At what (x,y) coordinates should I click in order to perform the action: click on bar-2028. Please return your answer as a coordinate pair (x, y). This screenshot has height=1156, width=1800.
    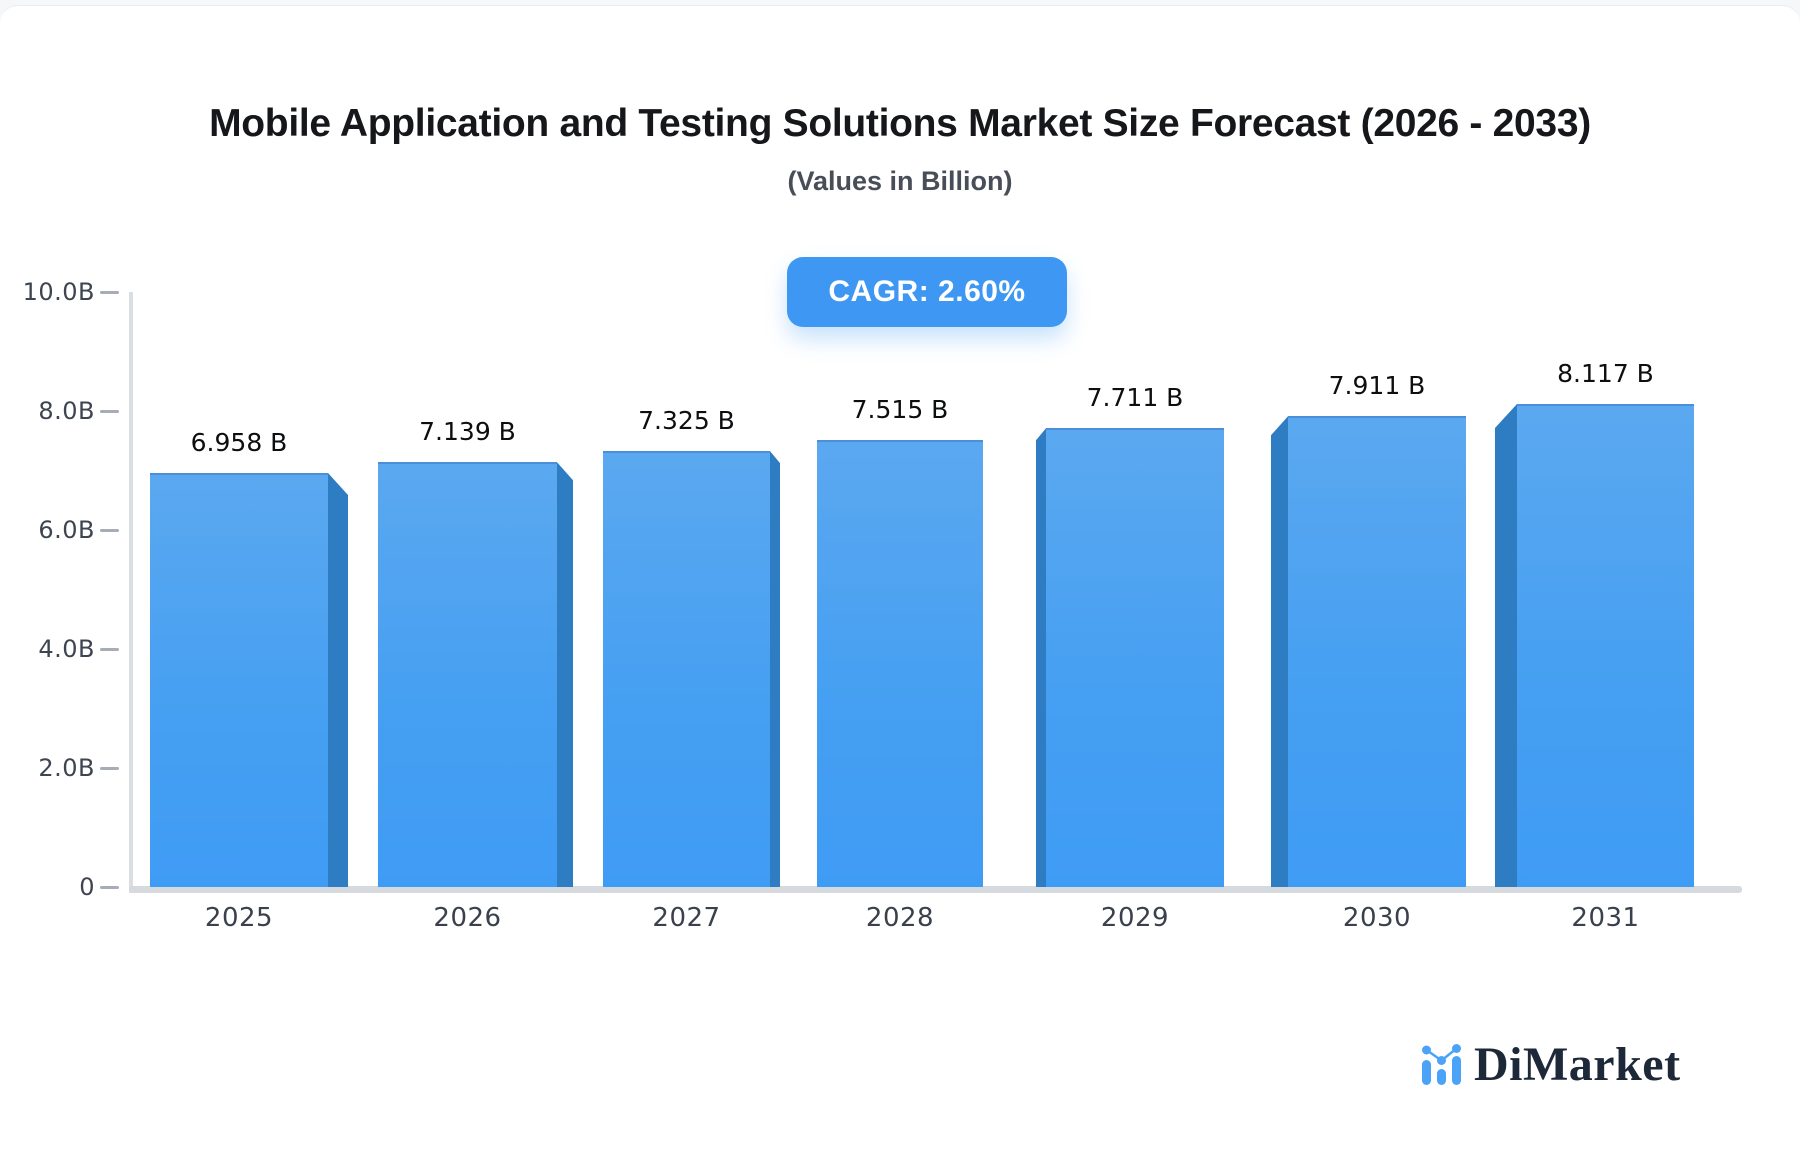
    Looking at the image, I should click on (900, 663).